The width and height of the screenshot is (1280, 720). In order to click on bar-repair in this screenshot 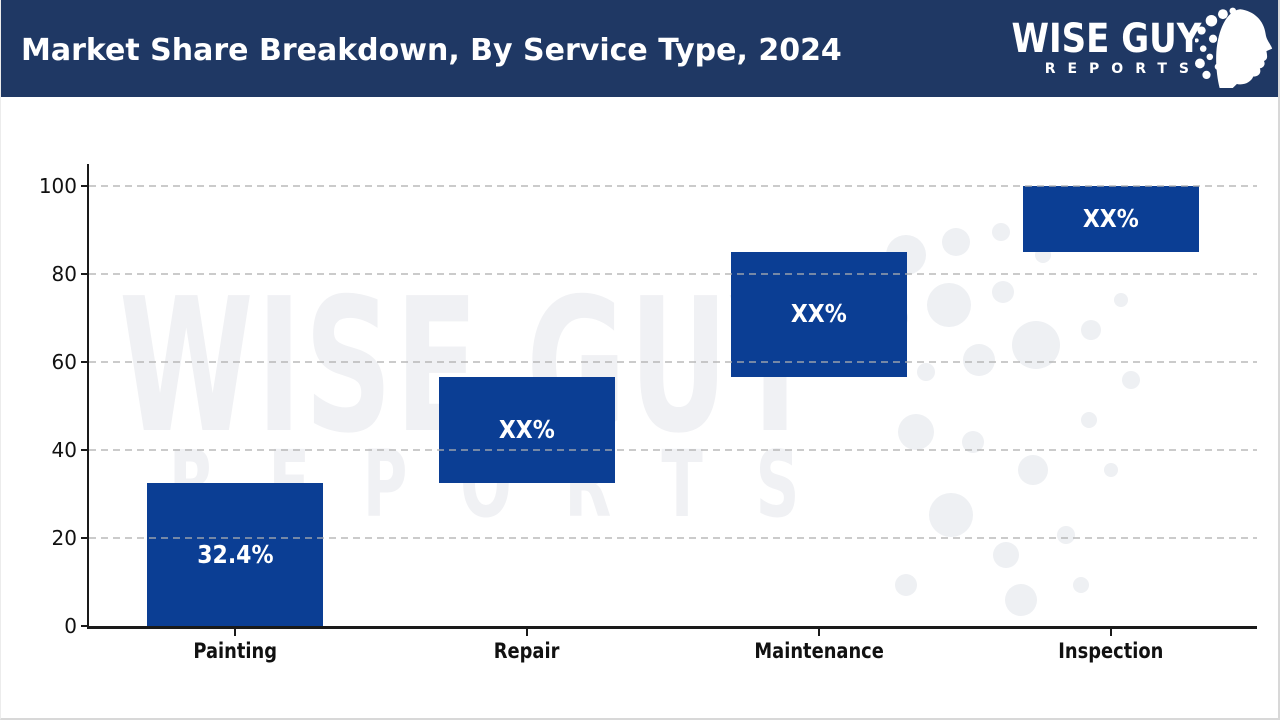, I will do `click(527, 430)`.